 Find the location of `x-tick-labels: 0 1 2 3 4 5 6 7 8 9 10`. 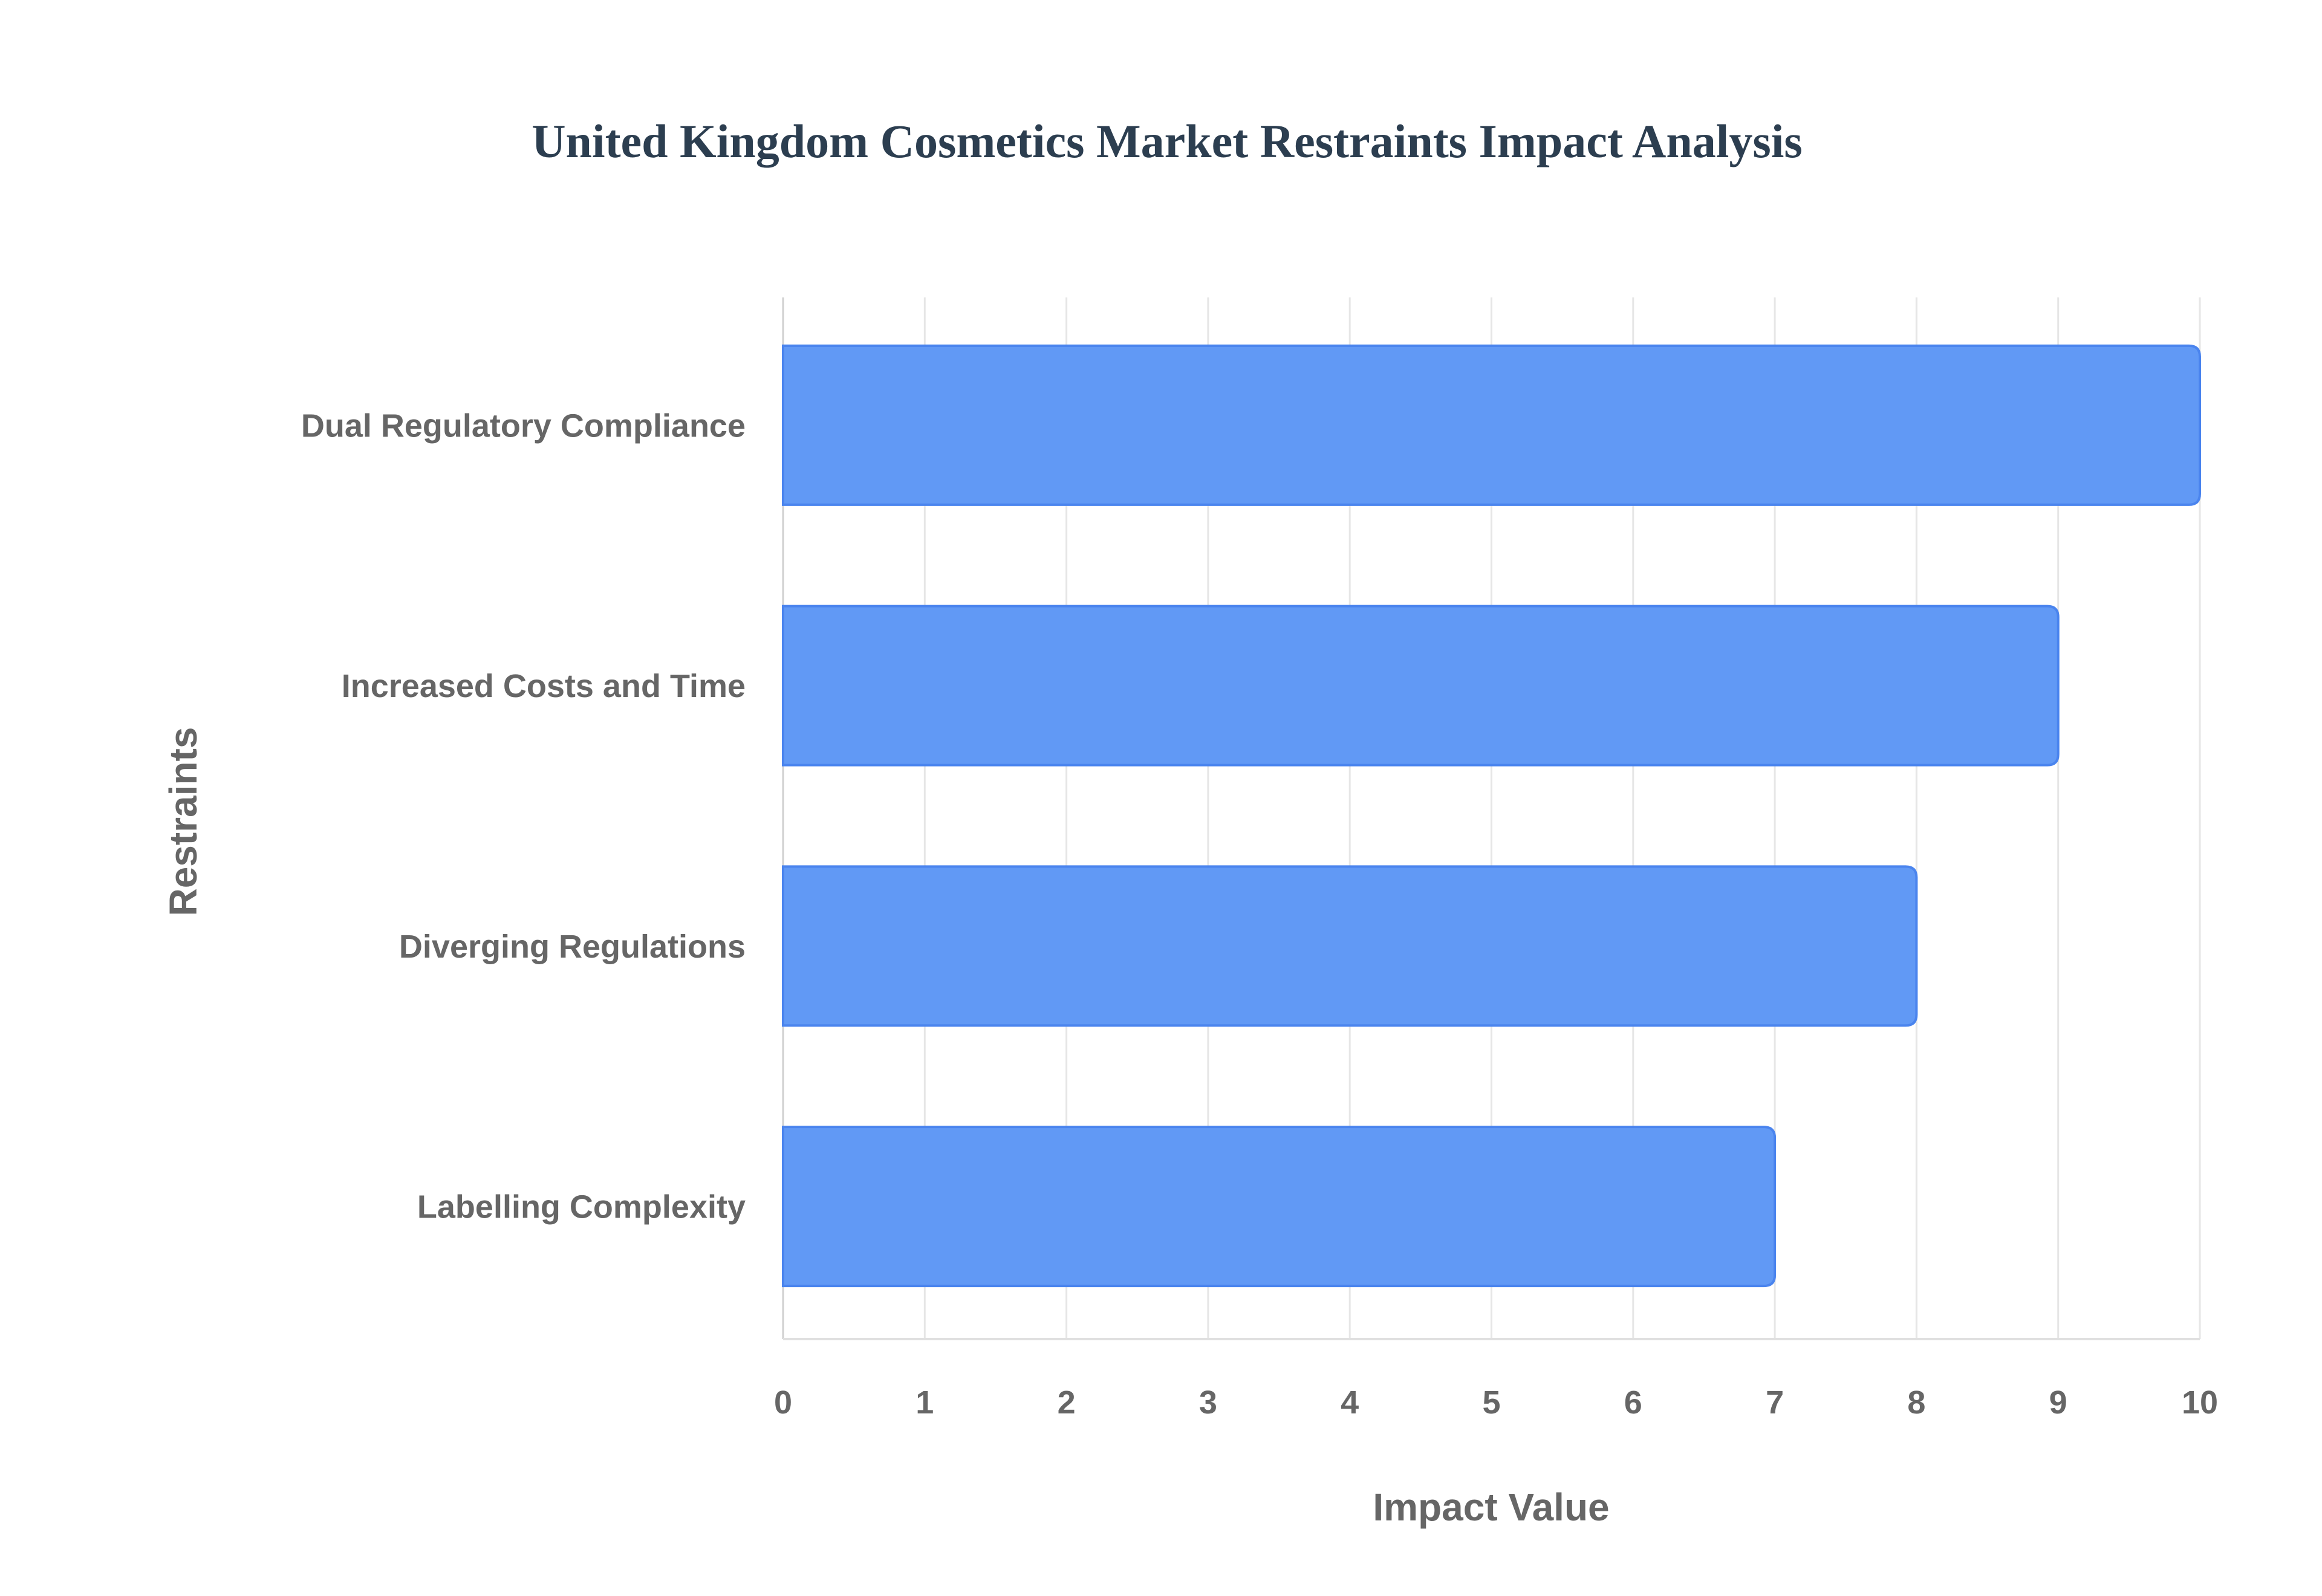

x-tick-labels: 0 1 2 3 4 5 6 7 8 9 10 is located at coordinates (1496, 1402).